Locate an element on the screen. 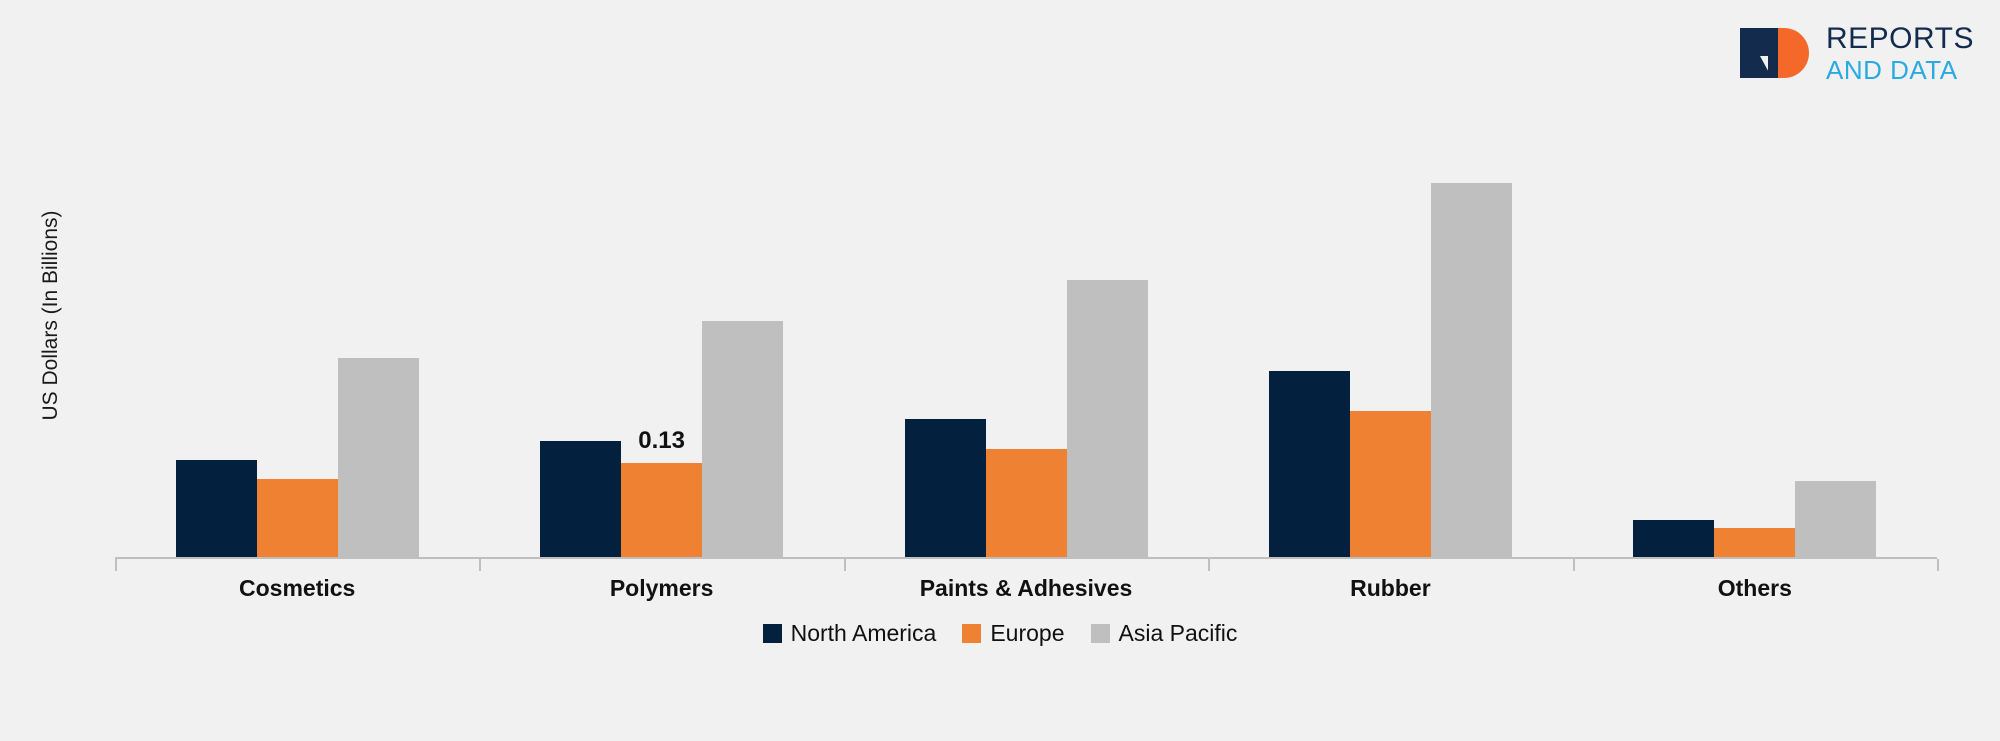 Image resolution: width=2000 pixels, height=741 pixels. y-axis-title-text: US Dollars (In Billions) is located at coordinates (50, 315).